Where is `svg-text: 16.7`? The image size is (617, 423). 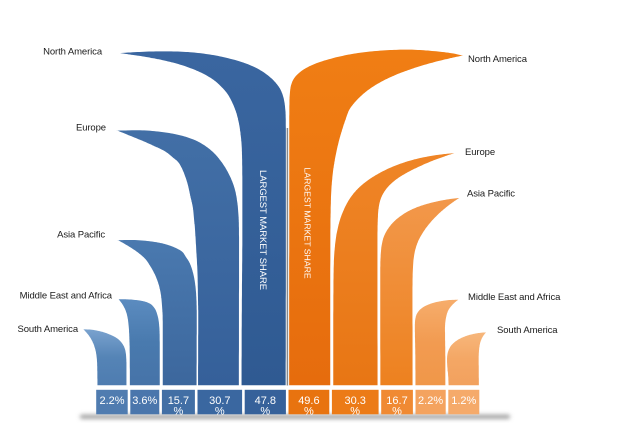
svg-text: 16.7 is located at coordinates (396, 401).